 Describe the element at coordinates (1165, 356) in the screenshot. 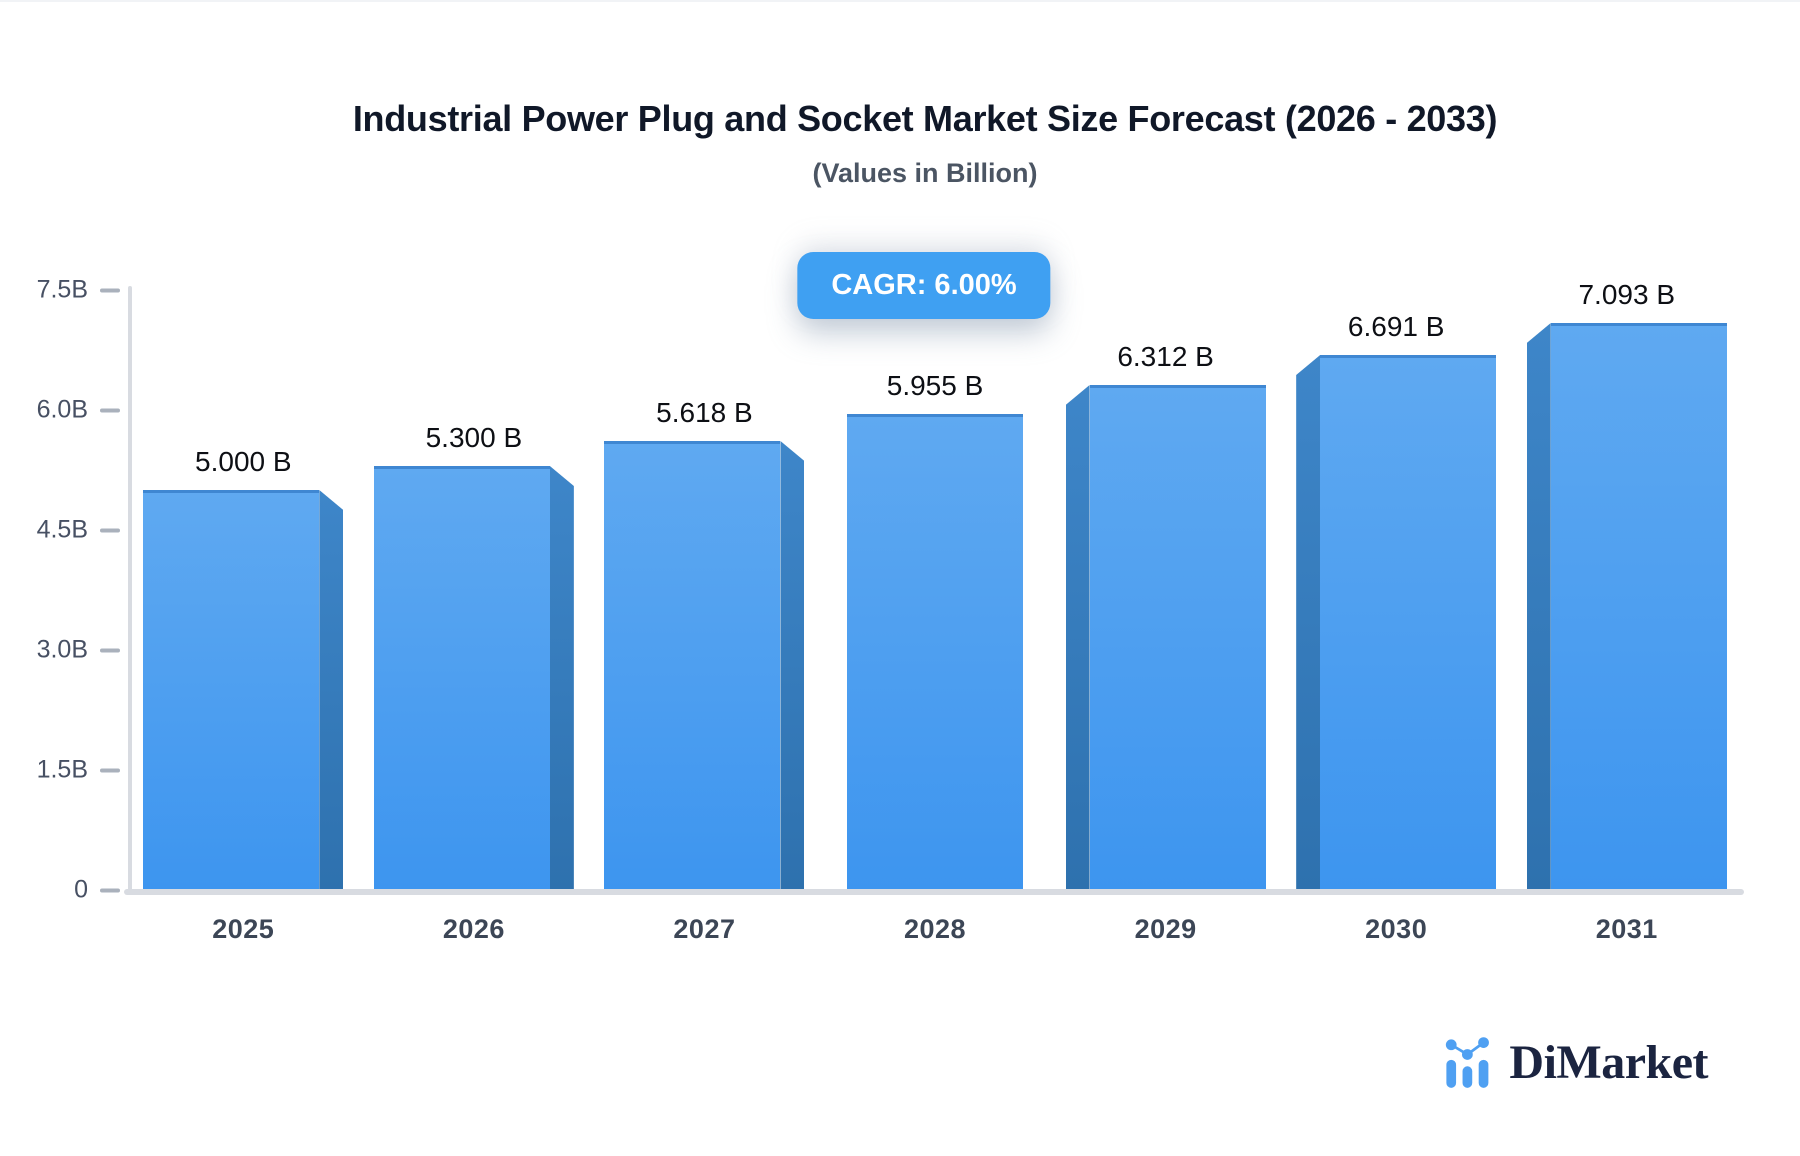

I see `bar-value-label: 6.312 B` at that location.